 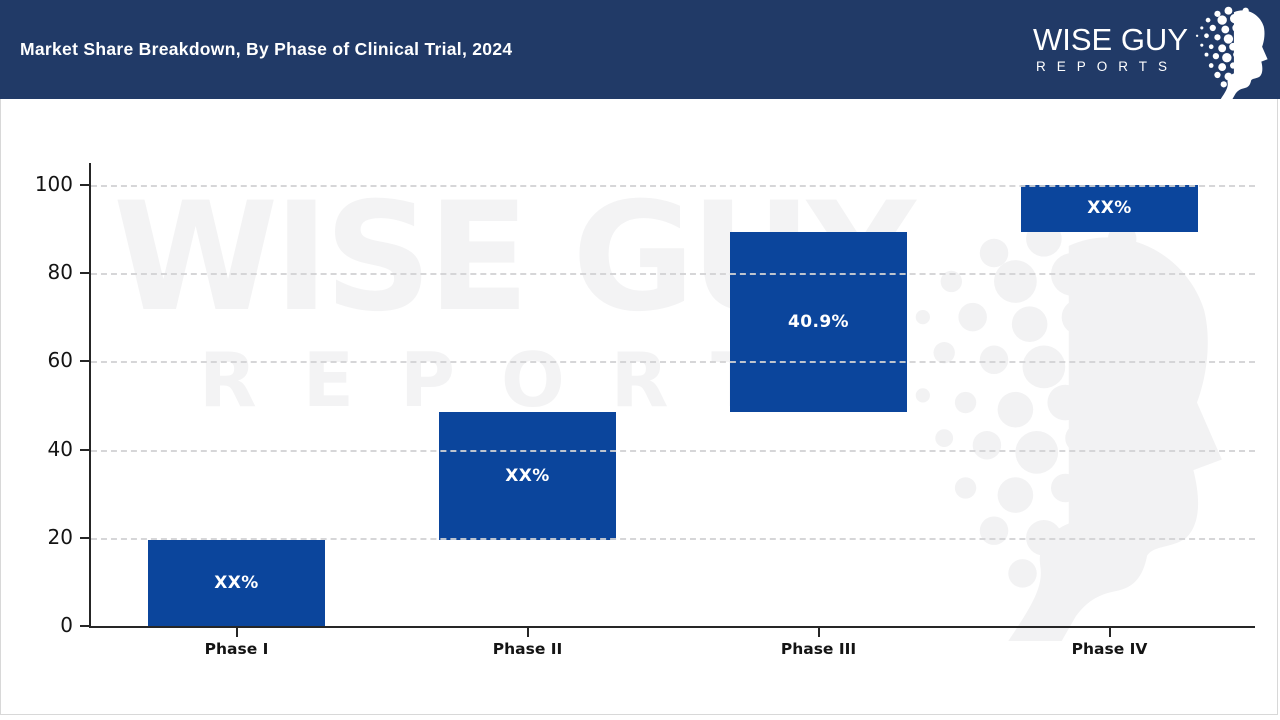 I want to click on x-axis-category-label: Phase III, so click(x=818, y=649).